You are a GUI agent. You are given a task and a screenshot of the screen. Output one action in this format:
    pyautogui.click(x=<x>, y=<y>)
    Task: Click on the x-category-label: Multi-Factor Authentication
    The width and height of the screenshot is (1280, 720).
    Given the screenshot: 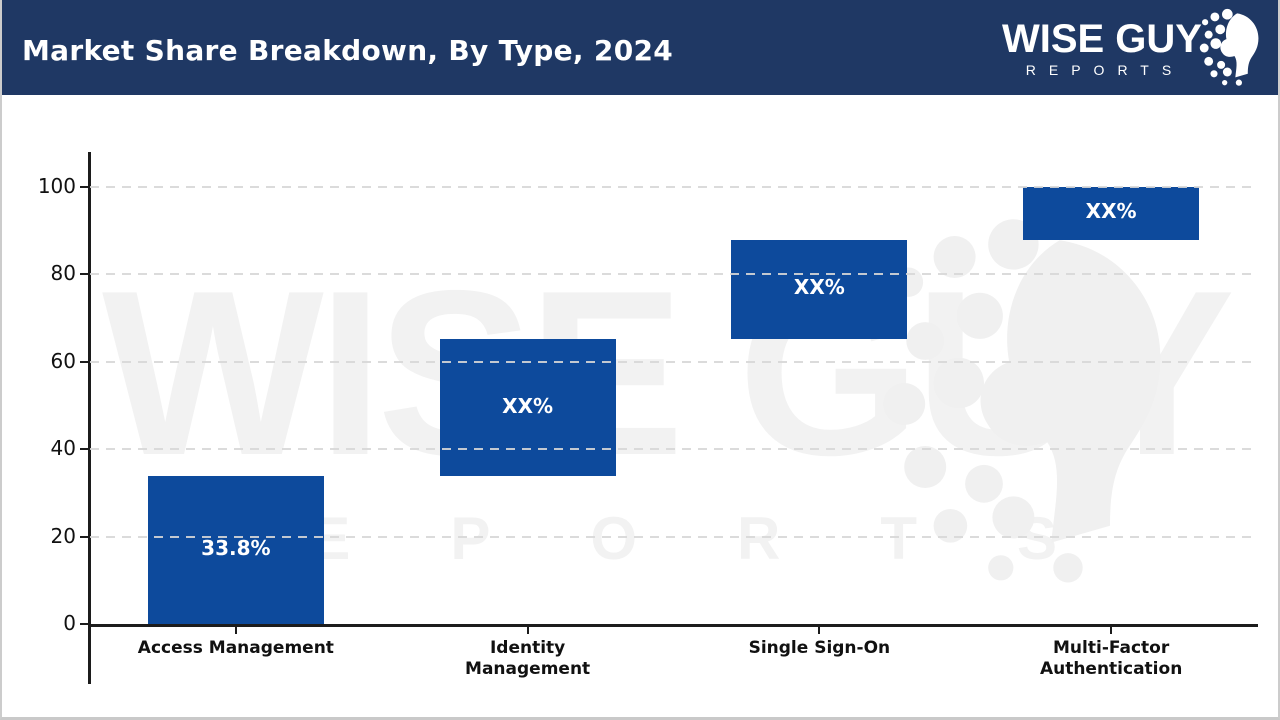 What is the action you would take?
    pyautogui.click(x=1111, y=658)
    